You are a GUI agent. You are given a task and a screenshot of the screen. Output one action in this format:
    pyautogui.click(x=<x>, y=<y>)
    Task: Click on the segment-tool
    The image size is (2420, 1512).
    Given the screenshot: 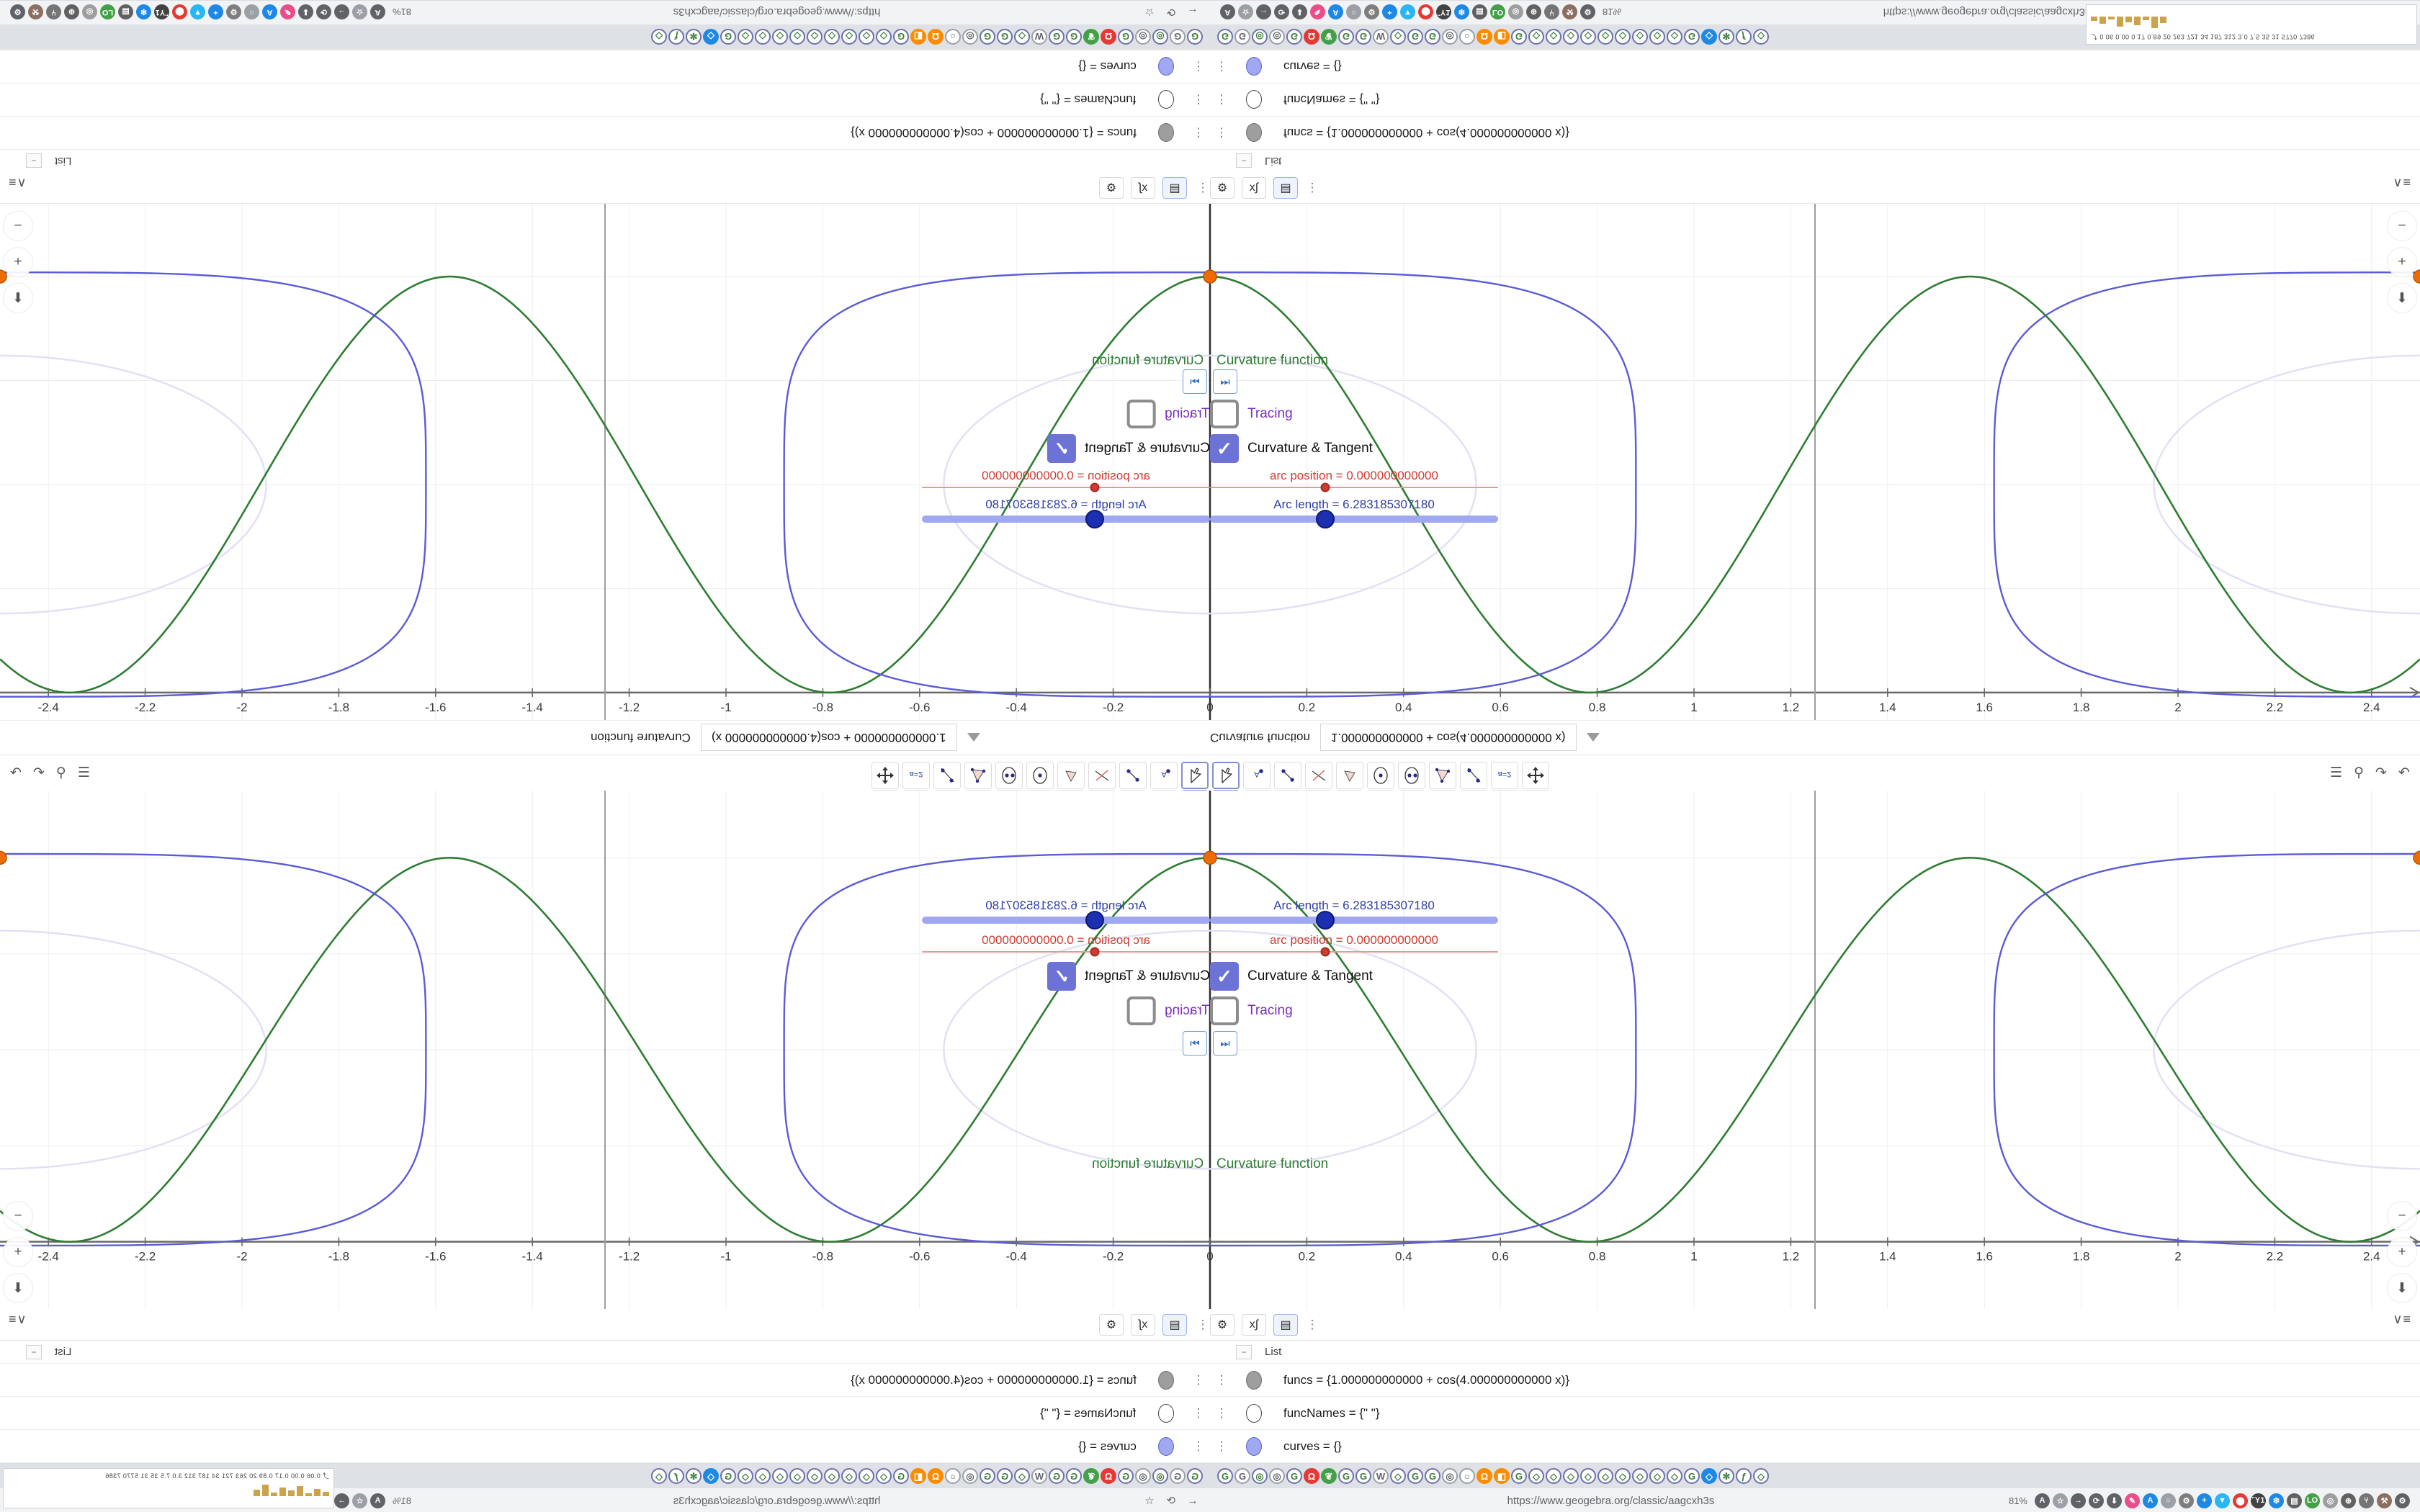 What is the action you would take?
    pyautogui.click(x=1133, y=775)
    